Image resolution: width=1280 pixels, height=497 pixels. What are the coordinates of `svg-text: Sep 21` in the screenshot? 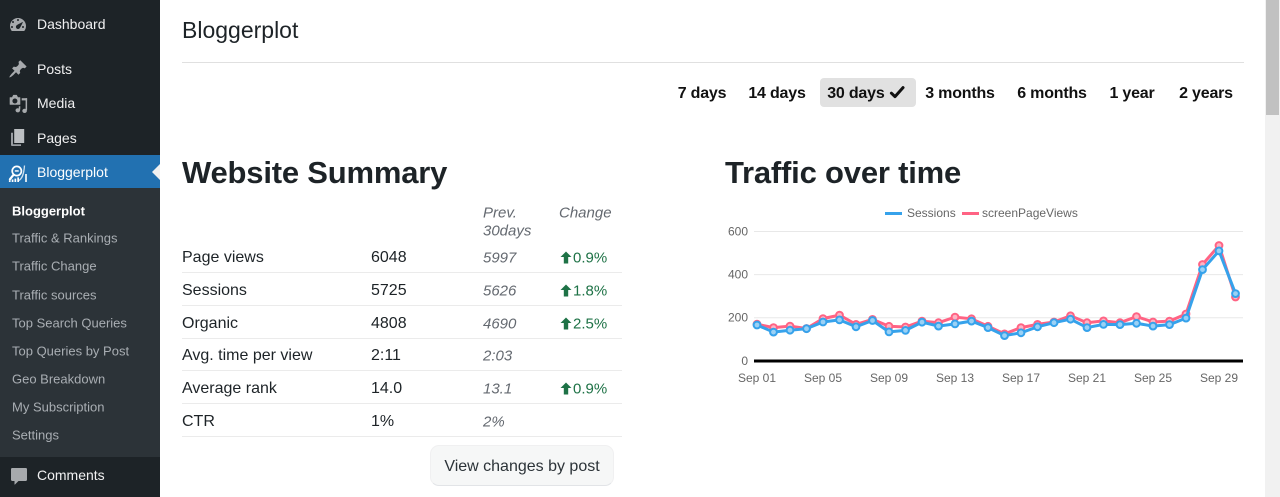 It's located at (1087, 378).